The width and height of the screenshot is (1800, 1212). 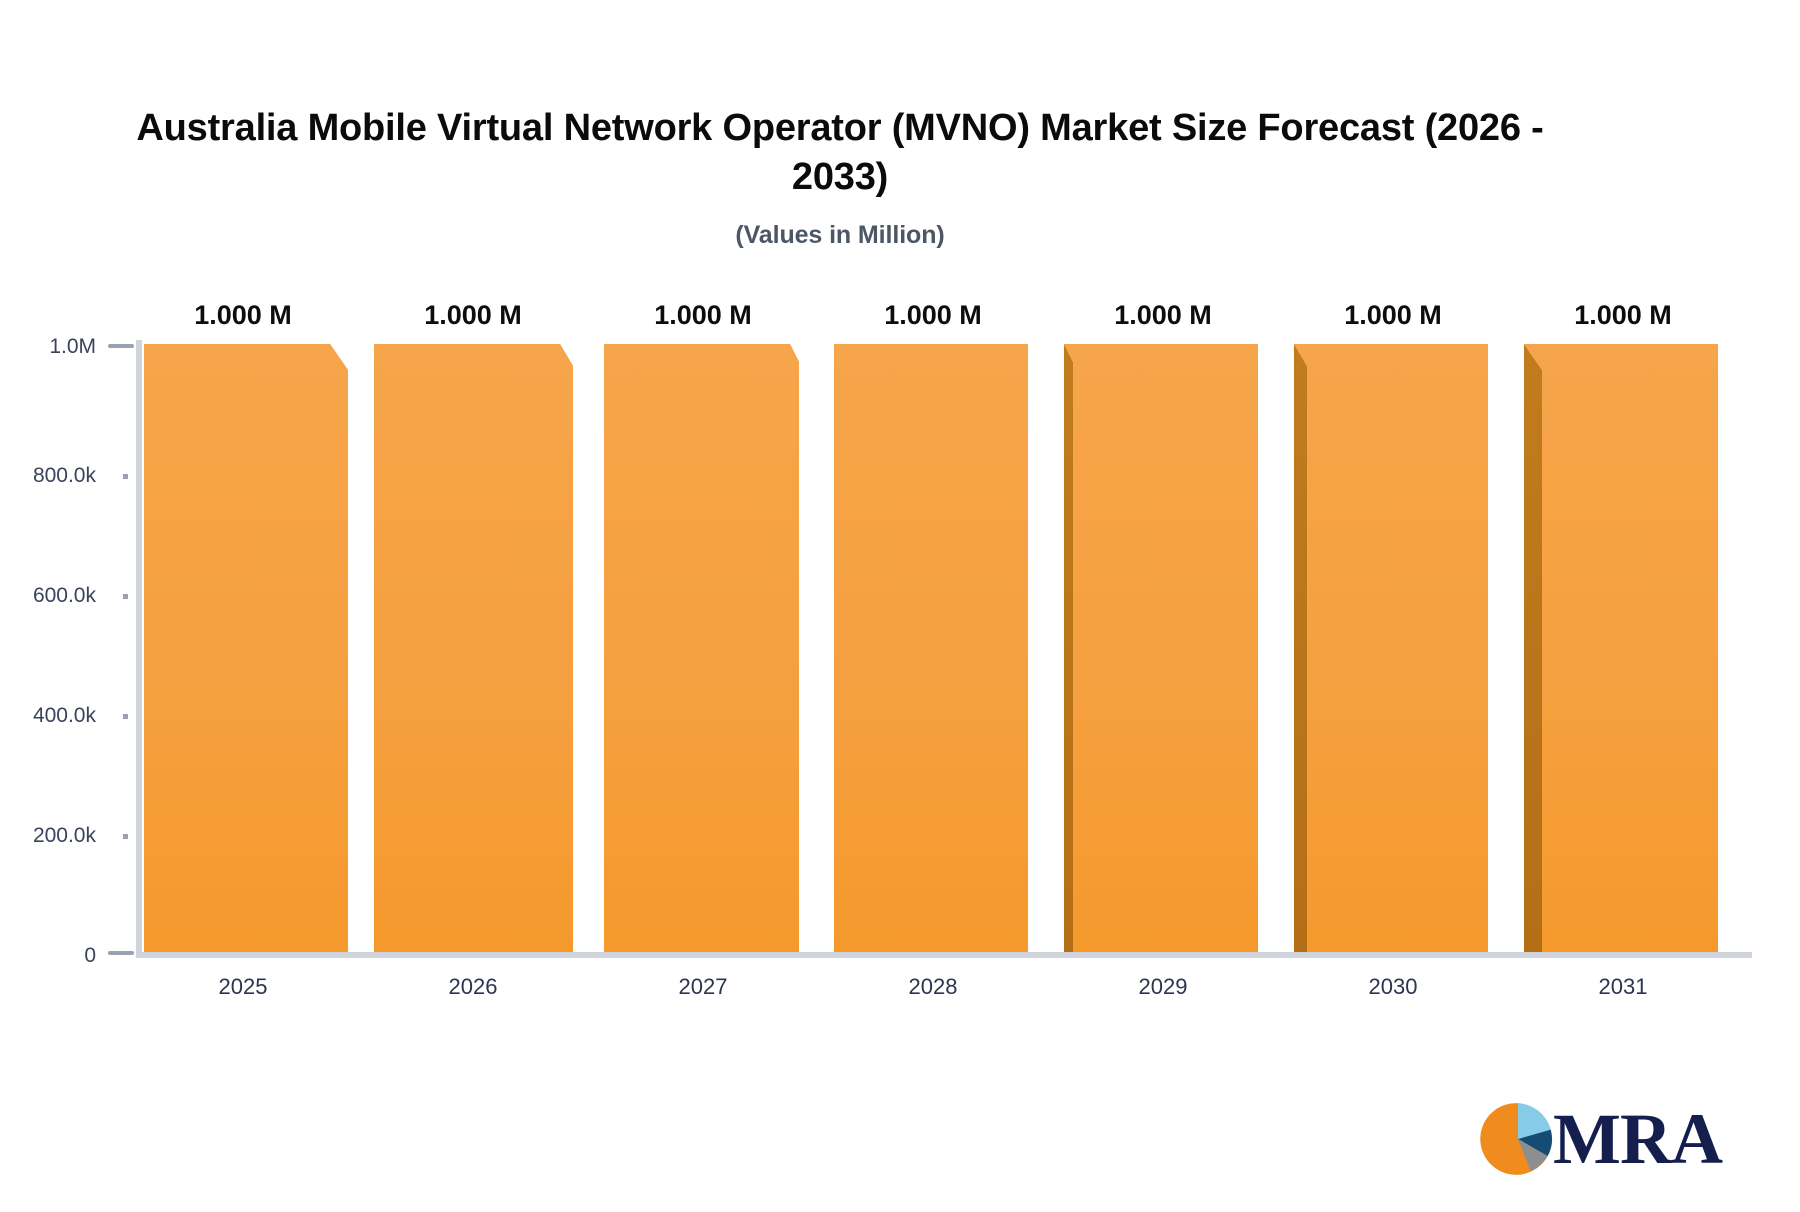 I want to click on mra-logo: MRA, so click(x=1601, y=1139).